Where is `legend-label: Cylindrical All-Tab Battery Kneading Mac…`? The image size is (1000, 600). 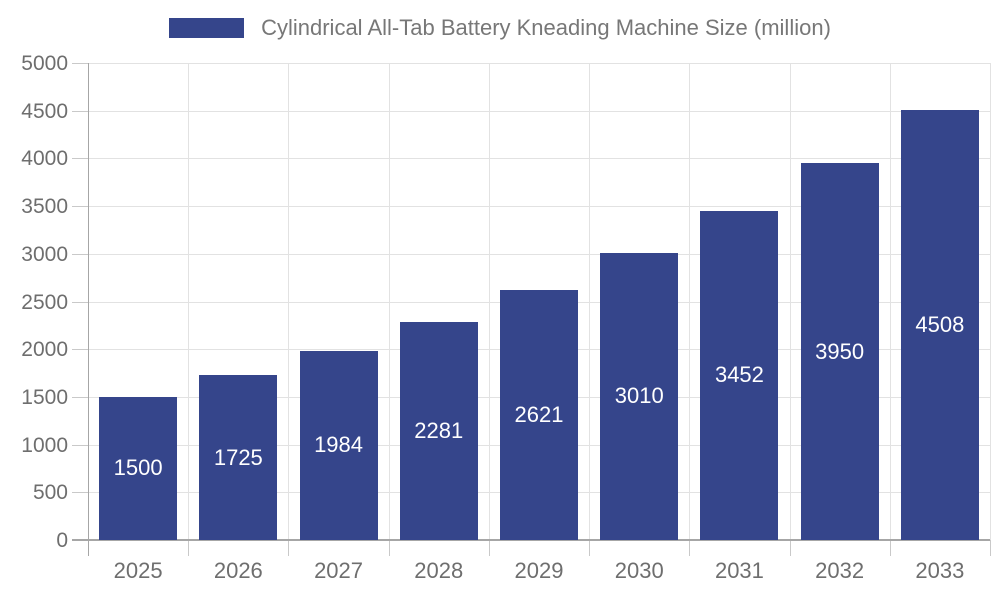
legend-label: Cylindrical All-Tab Battery Kneading Mac… is located at coordinates (546, 27).